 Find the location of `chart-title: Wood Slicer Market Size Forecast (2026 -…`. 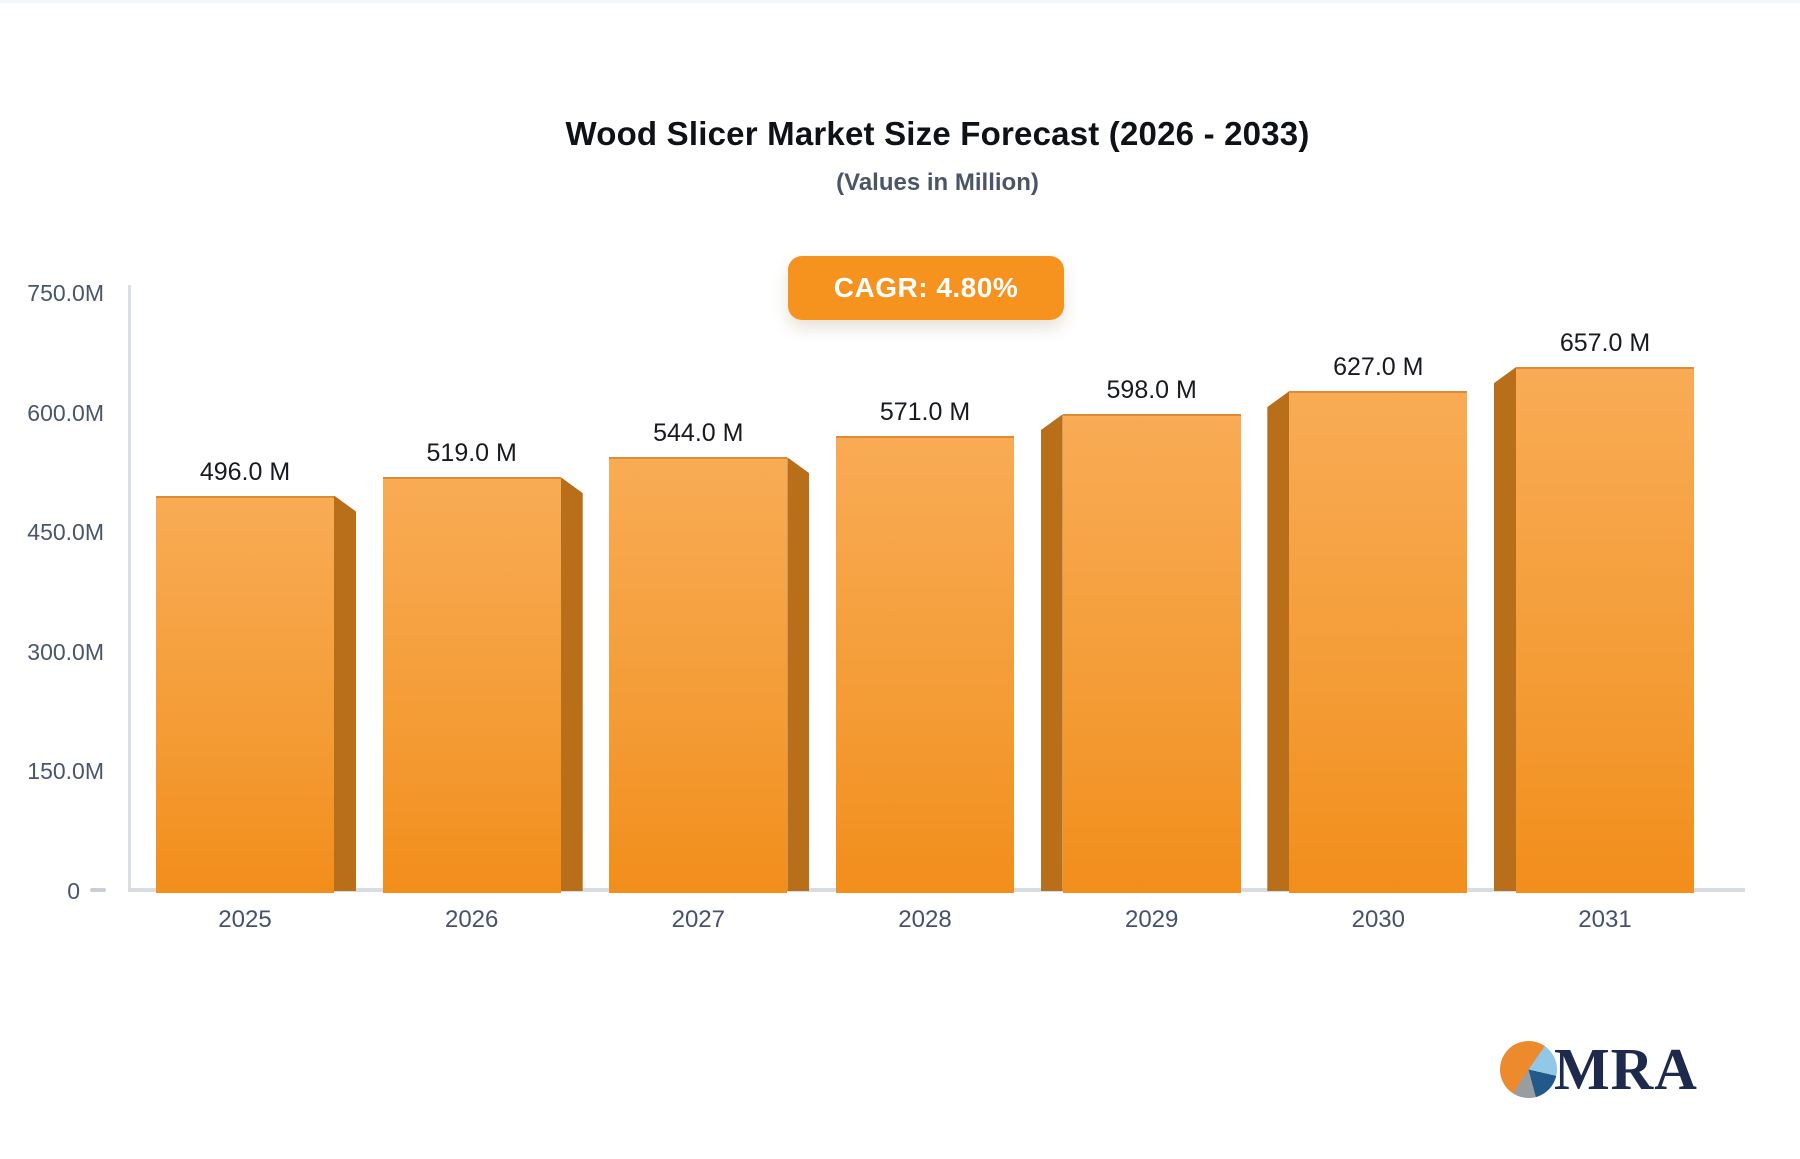

chart-title: Wood Slicer Market Size Forecast (2026 -… is located at coordinates (937, 133).